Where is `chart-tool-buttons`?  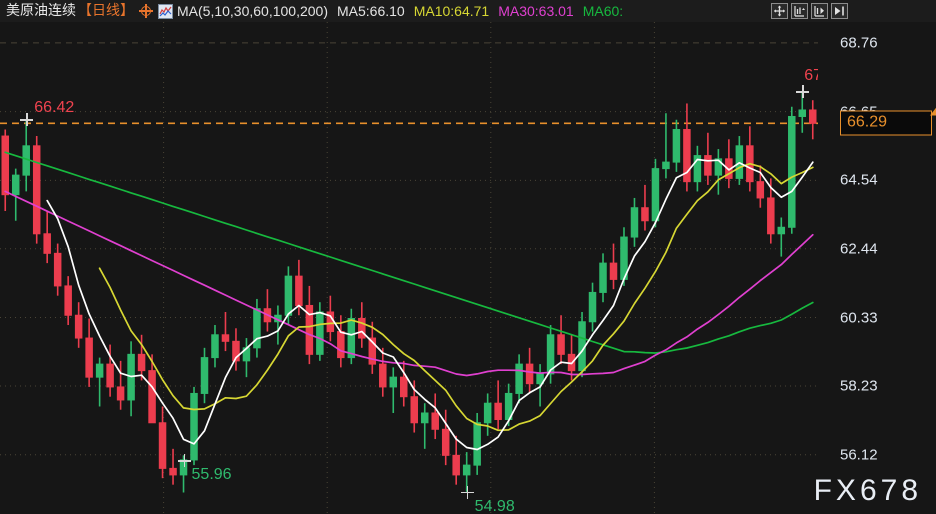 chart-tool-buttons is located at coordinates (809, 11).